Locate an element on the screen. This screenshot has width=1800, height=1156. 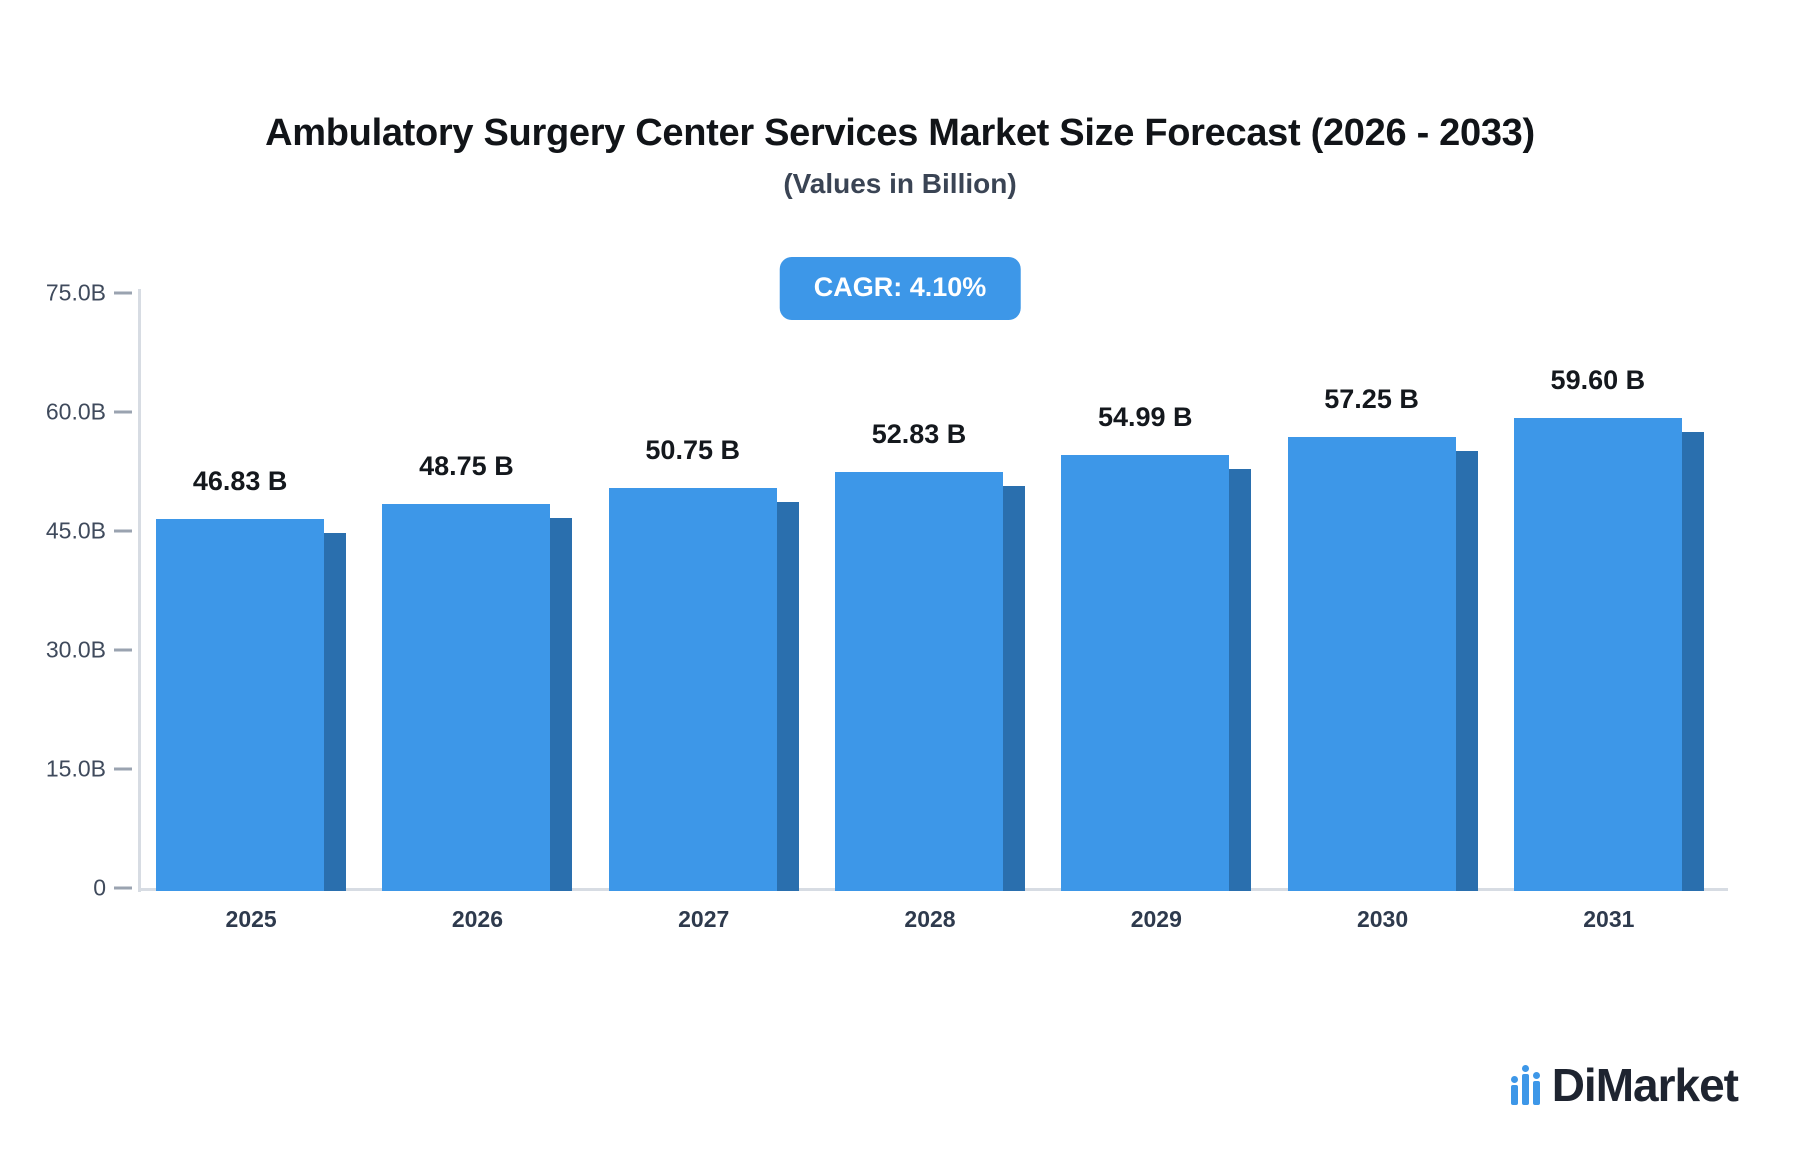
bar-2030: 57.25 B is located at coordinates (1382, 637).